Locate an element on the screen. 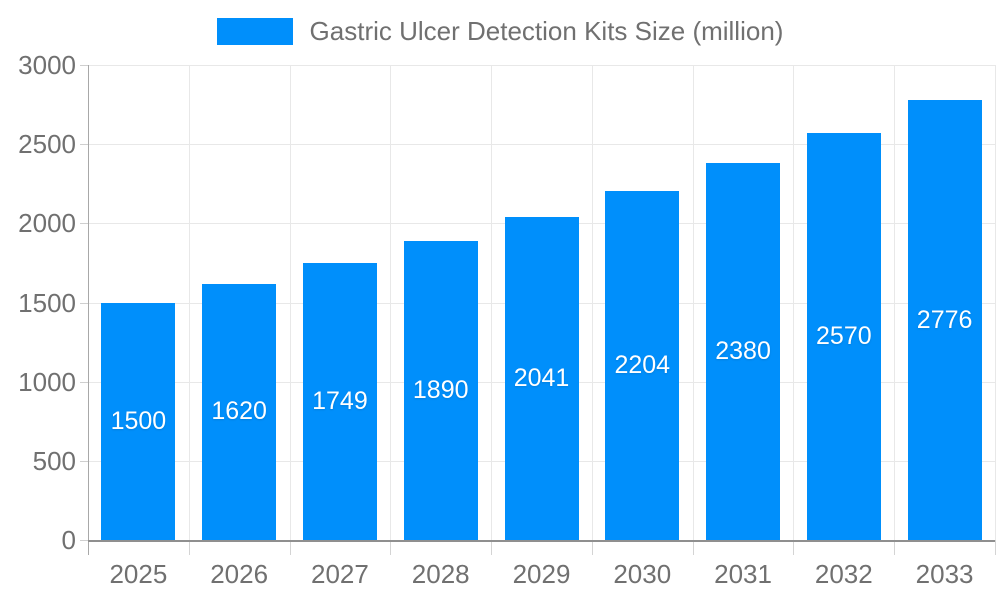  bar-2029: 2041 is located at coordinates (541, 378).